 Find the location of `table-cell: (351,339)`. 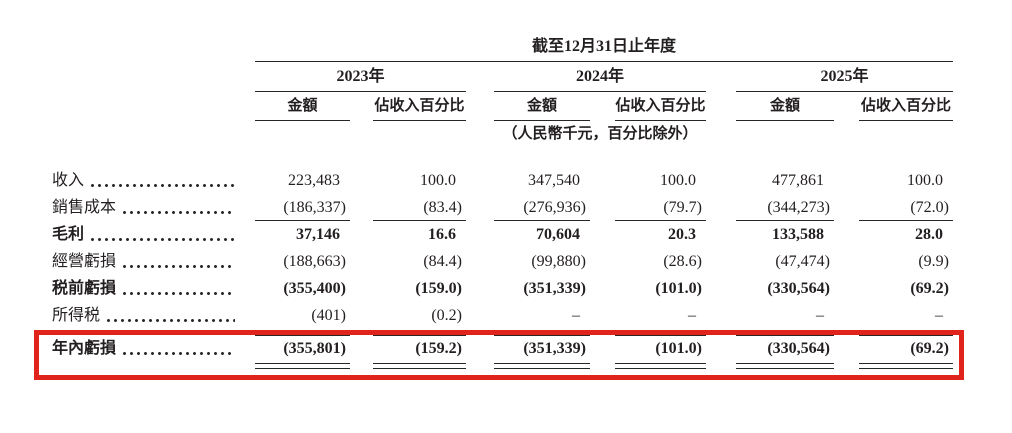

table-cell: (351,339) is located at coordinates (554, 288).